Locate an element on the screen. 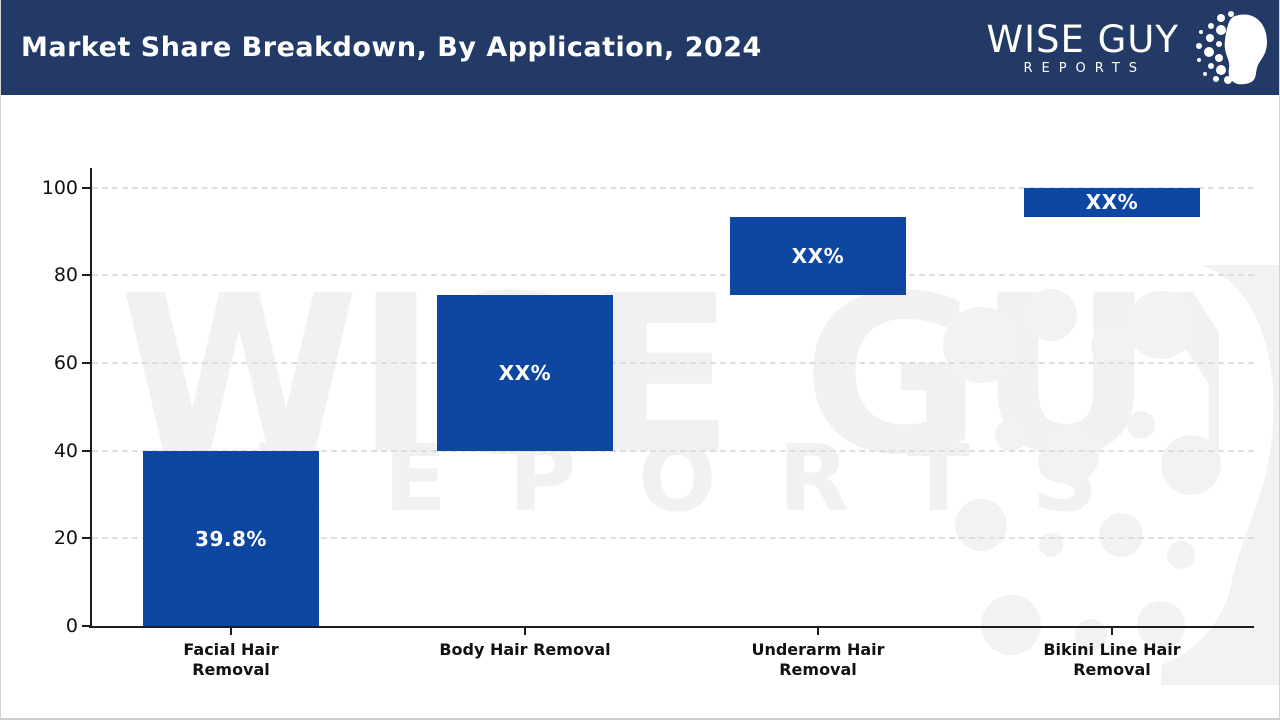  x-axis-spine is located at coordinates (671, 627).